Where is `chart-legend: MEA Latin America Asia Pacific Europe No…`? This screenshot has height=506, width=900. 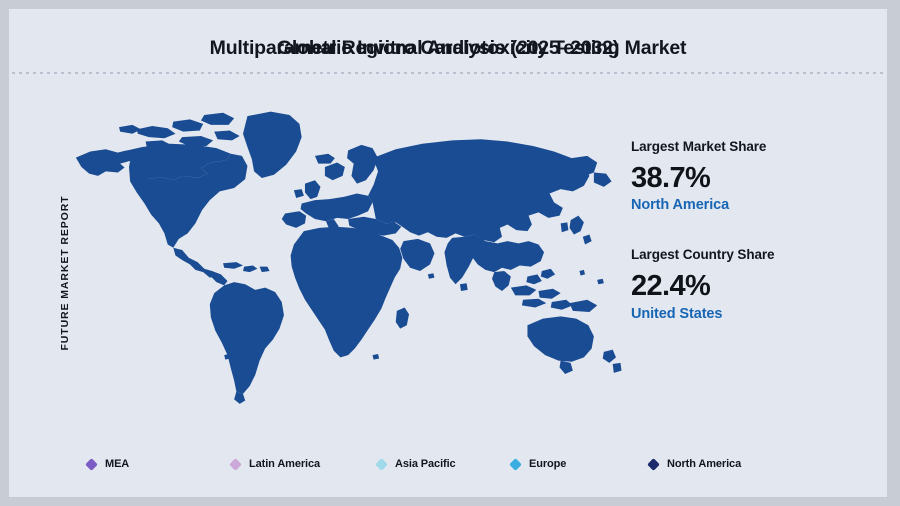
chart-legend: MEA Latin America Asia Pacific Europe No… is located at coordinates (436, 464).